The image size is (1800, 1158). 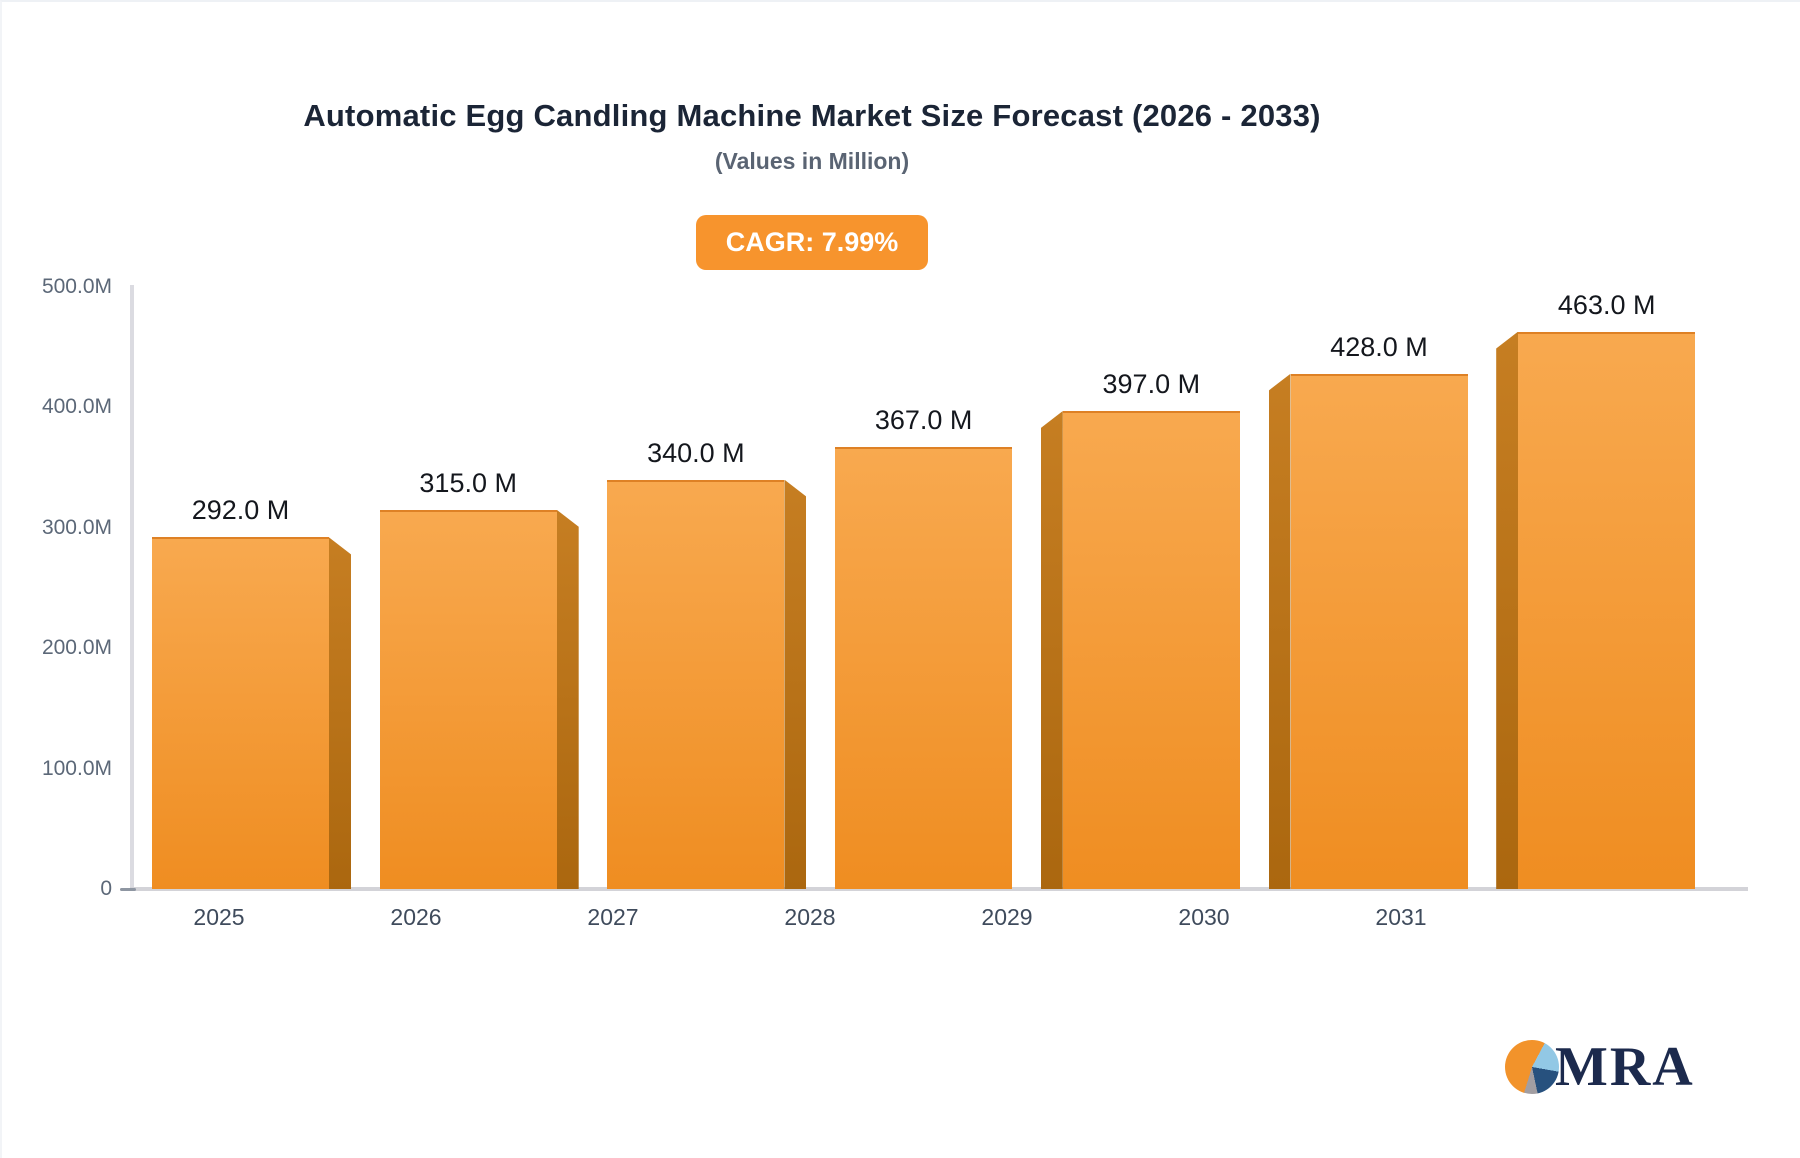 I want to click on x-axis-label: 2026, so click(x=416, y=917).